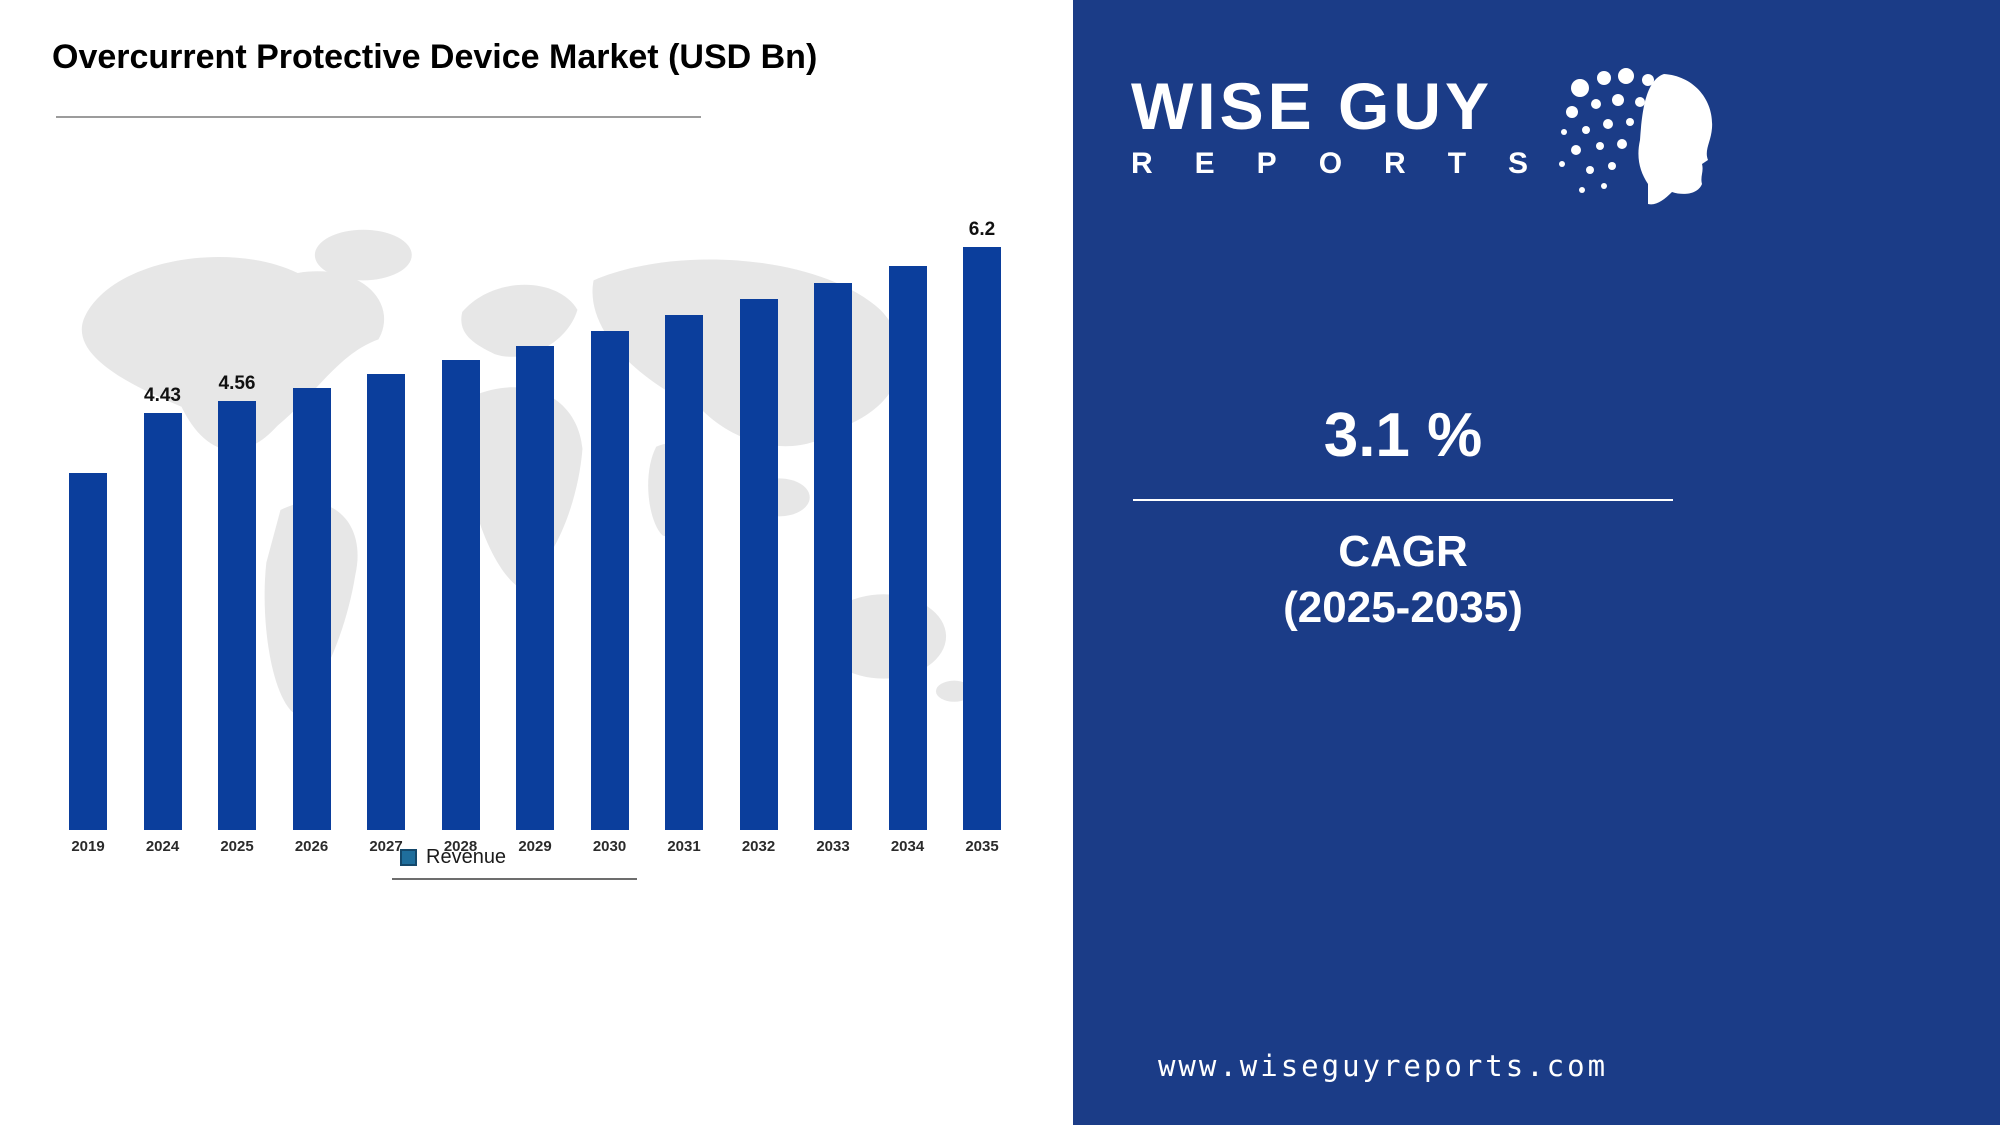 Image resolution: width=2000 pixels, height=1125 pixels. I want to click on x-tick-label: 2027, so click(386, 846).